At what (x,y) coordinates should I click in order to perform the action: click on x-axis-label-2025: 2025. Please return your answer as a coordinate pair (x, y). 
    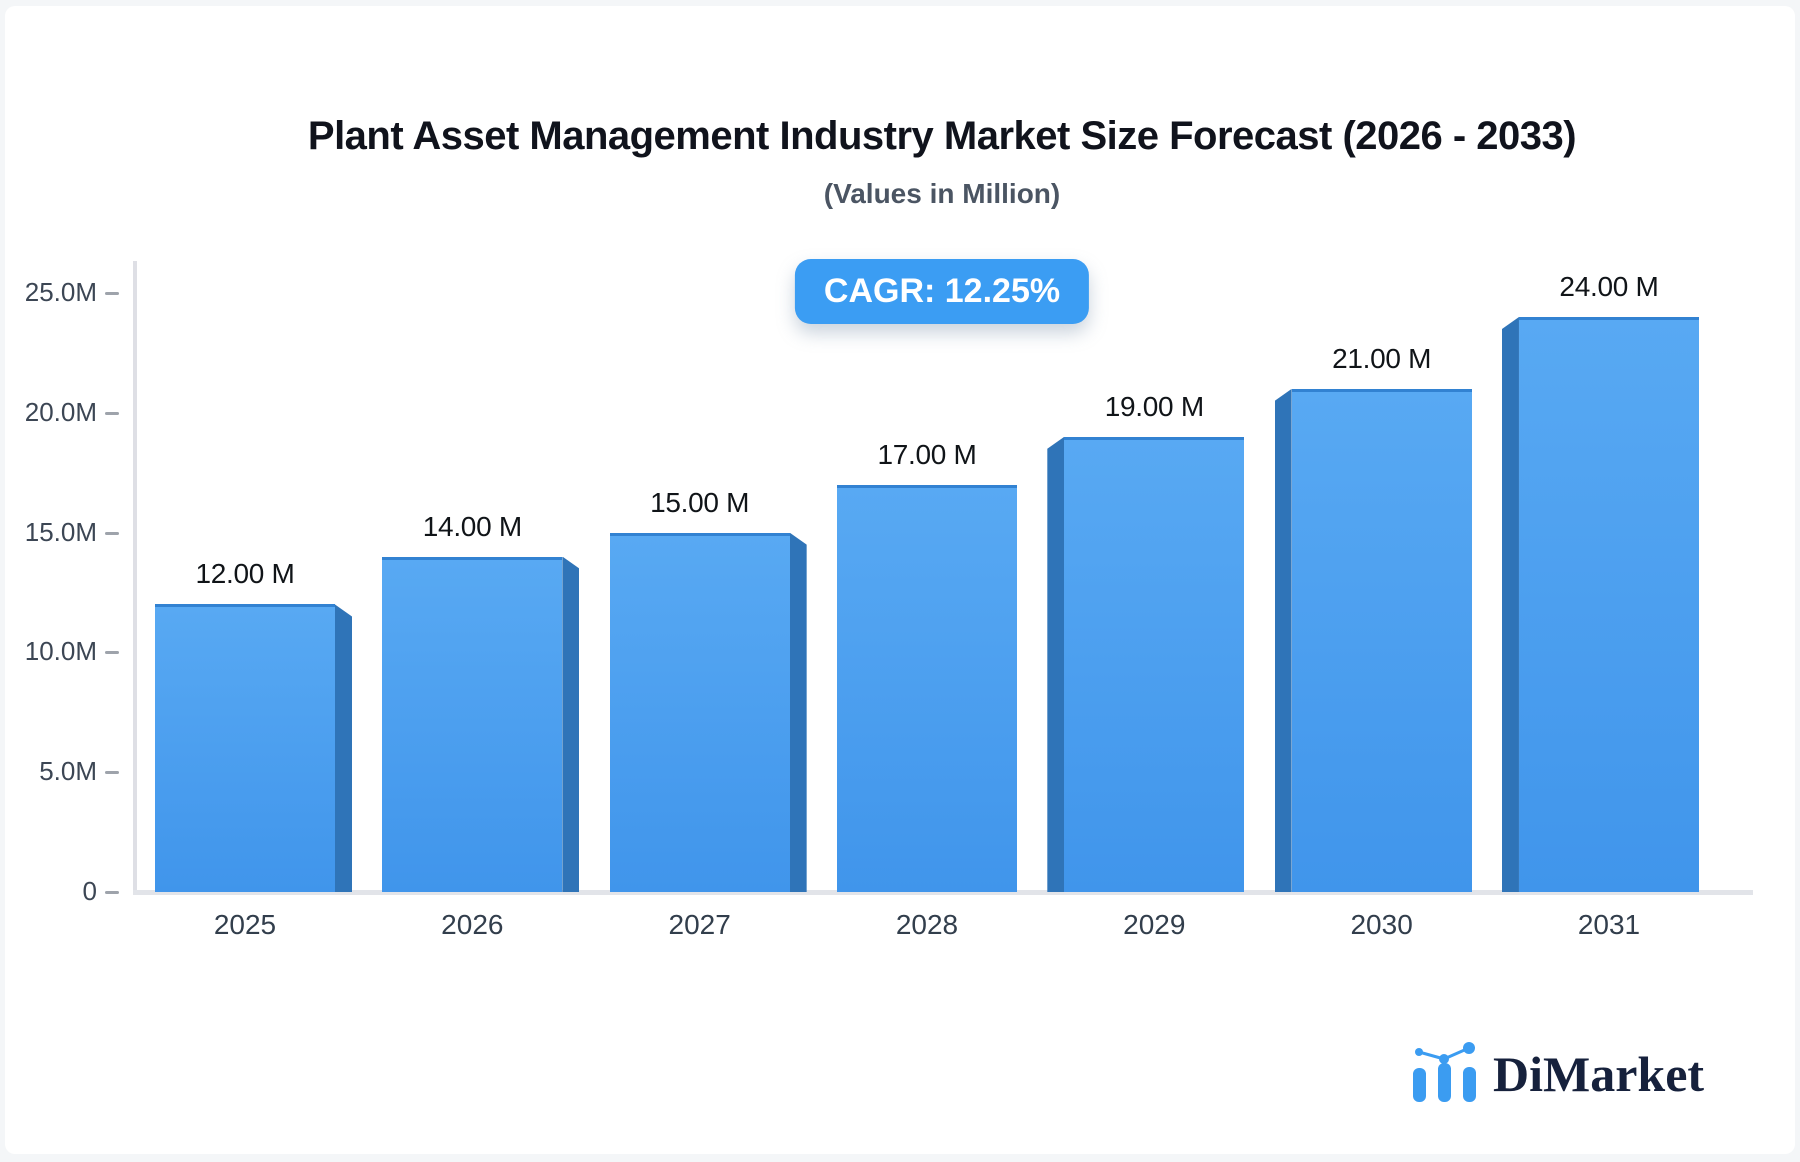
    Looking at the image, I should click on (245, 924).